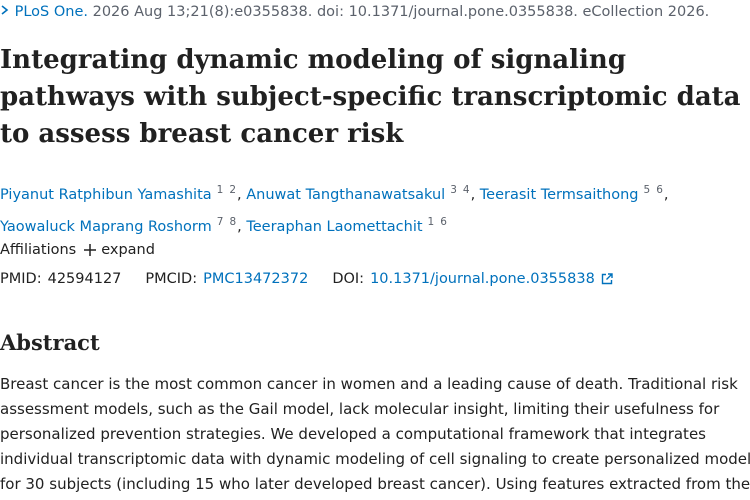 The height and width of the screenshot is (500, 750). Describe the element at coordinates (346, 195) in the screenshot. I see `author-name: Anuwat Tangthanawatsakul` at that location.